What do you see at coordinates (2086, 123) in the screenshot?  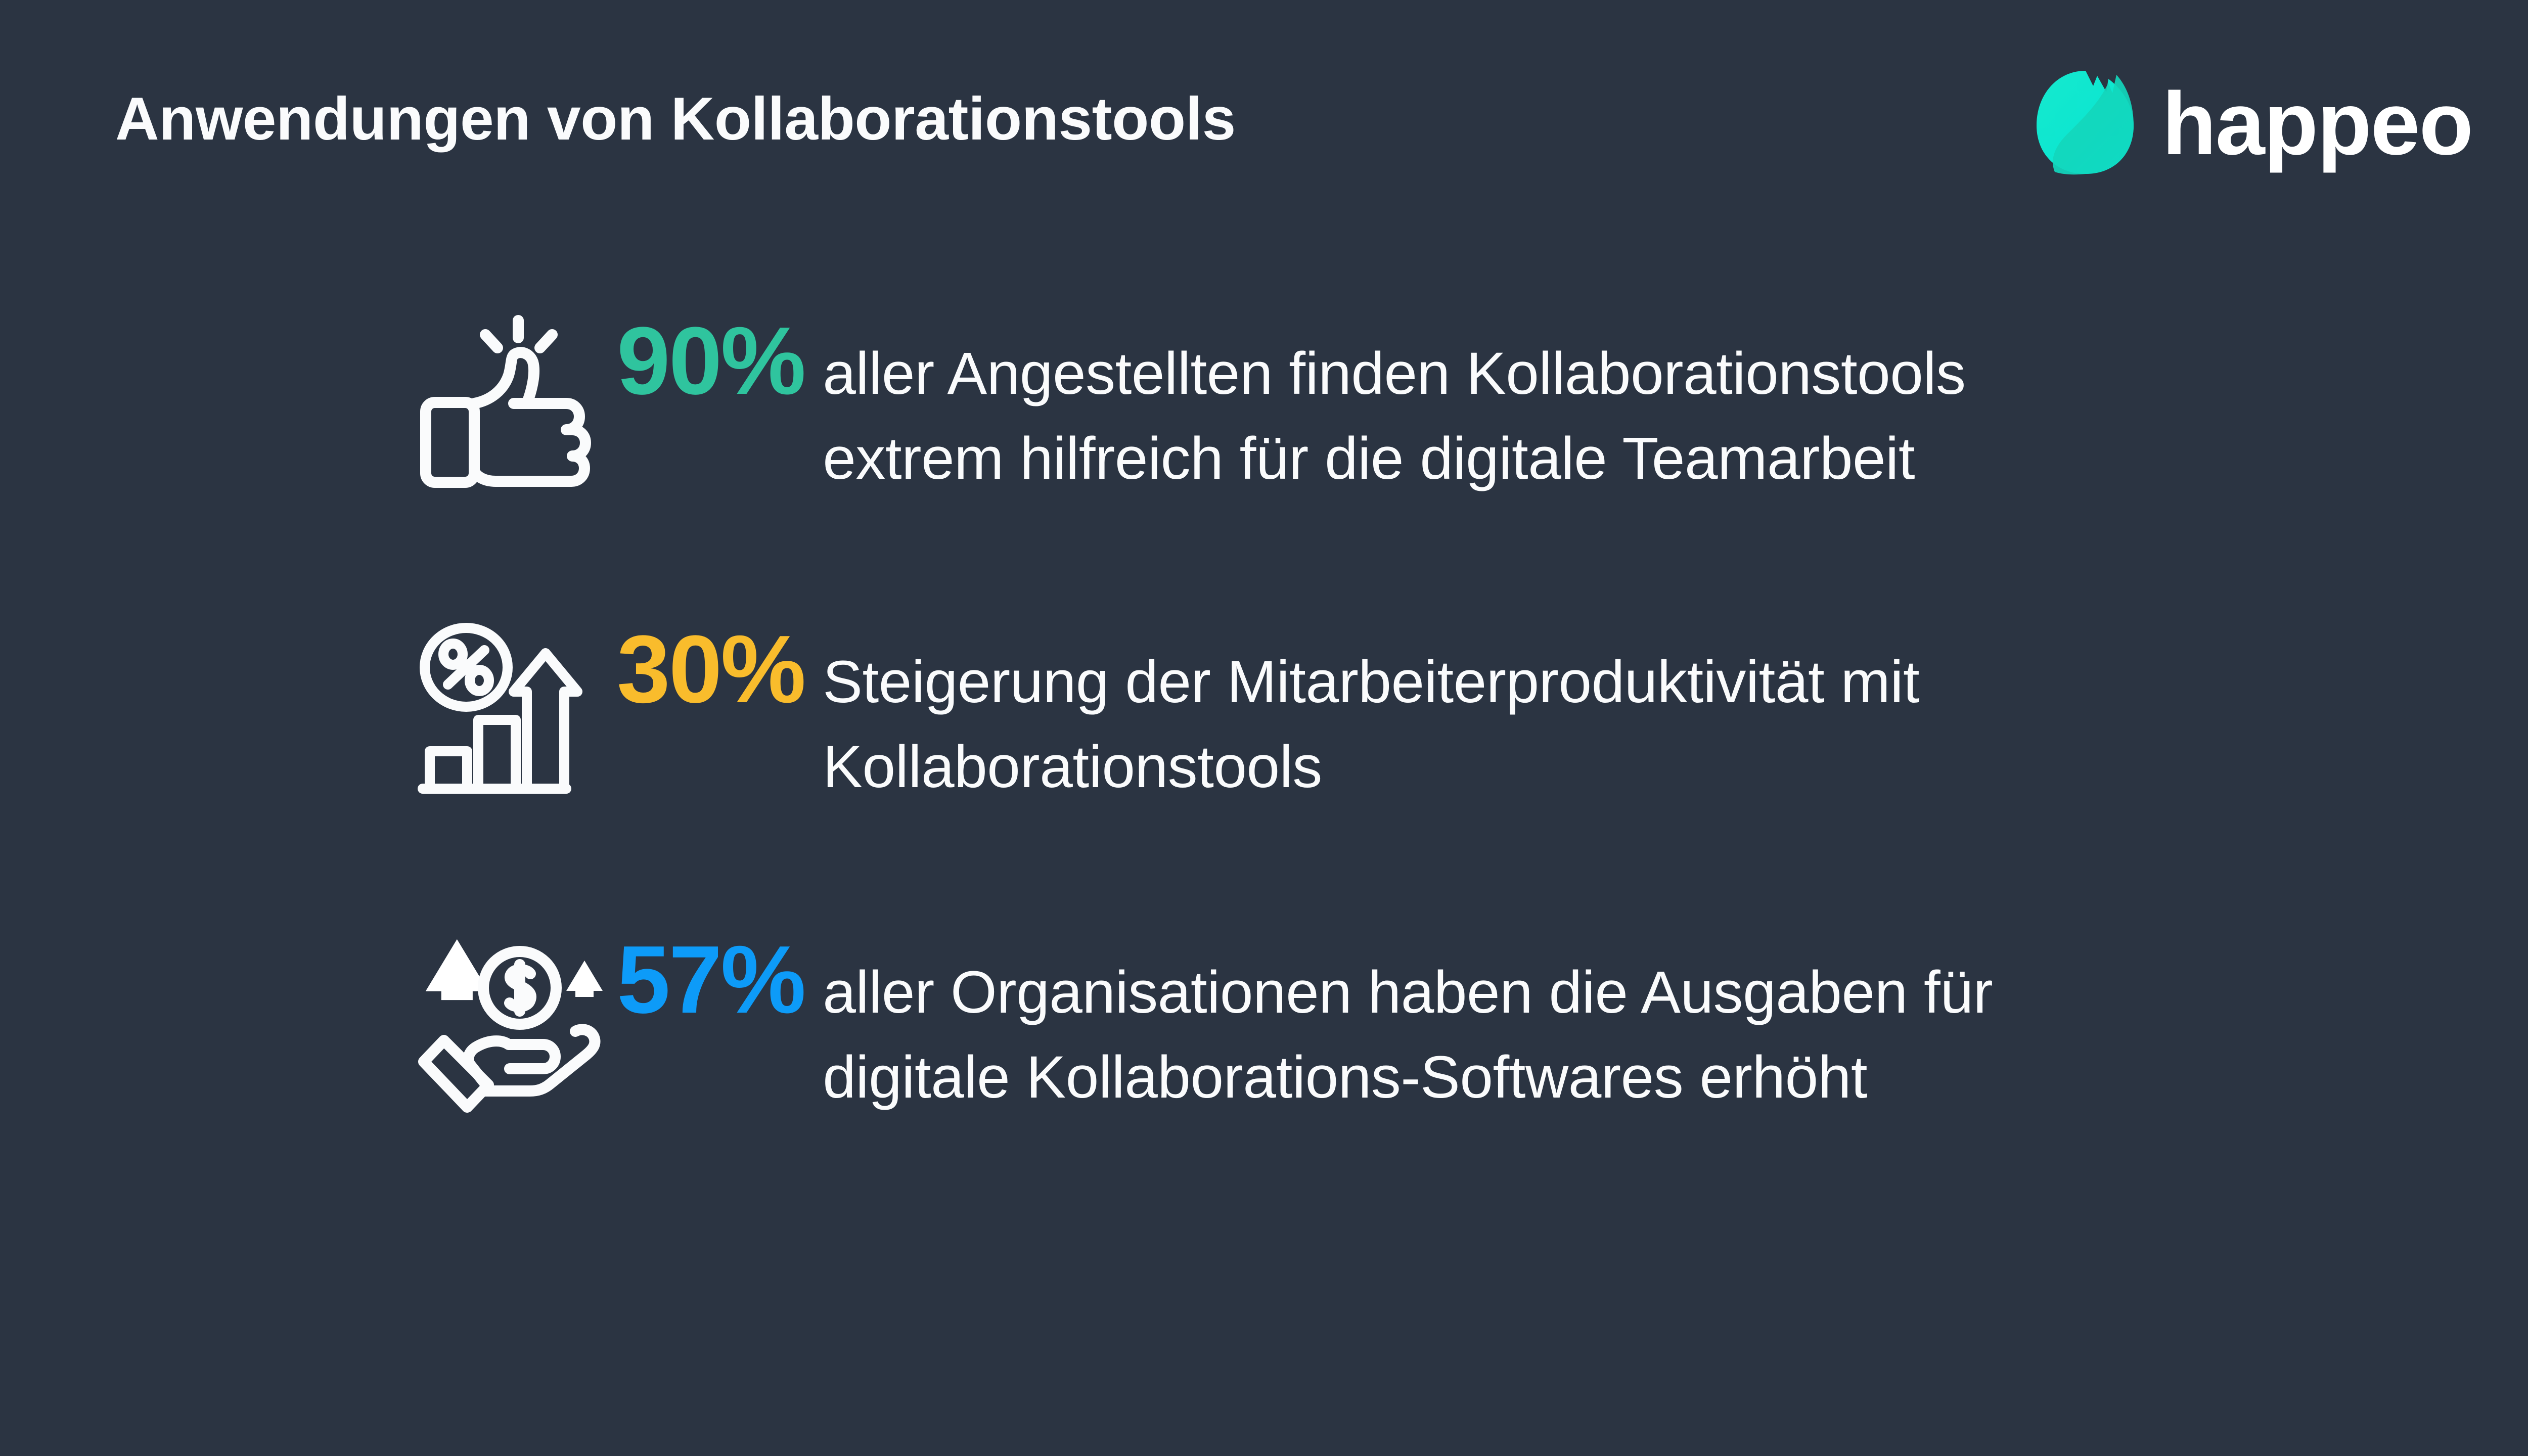 I see `happeo-leaf-icon` at bounding box center [2086, 123].